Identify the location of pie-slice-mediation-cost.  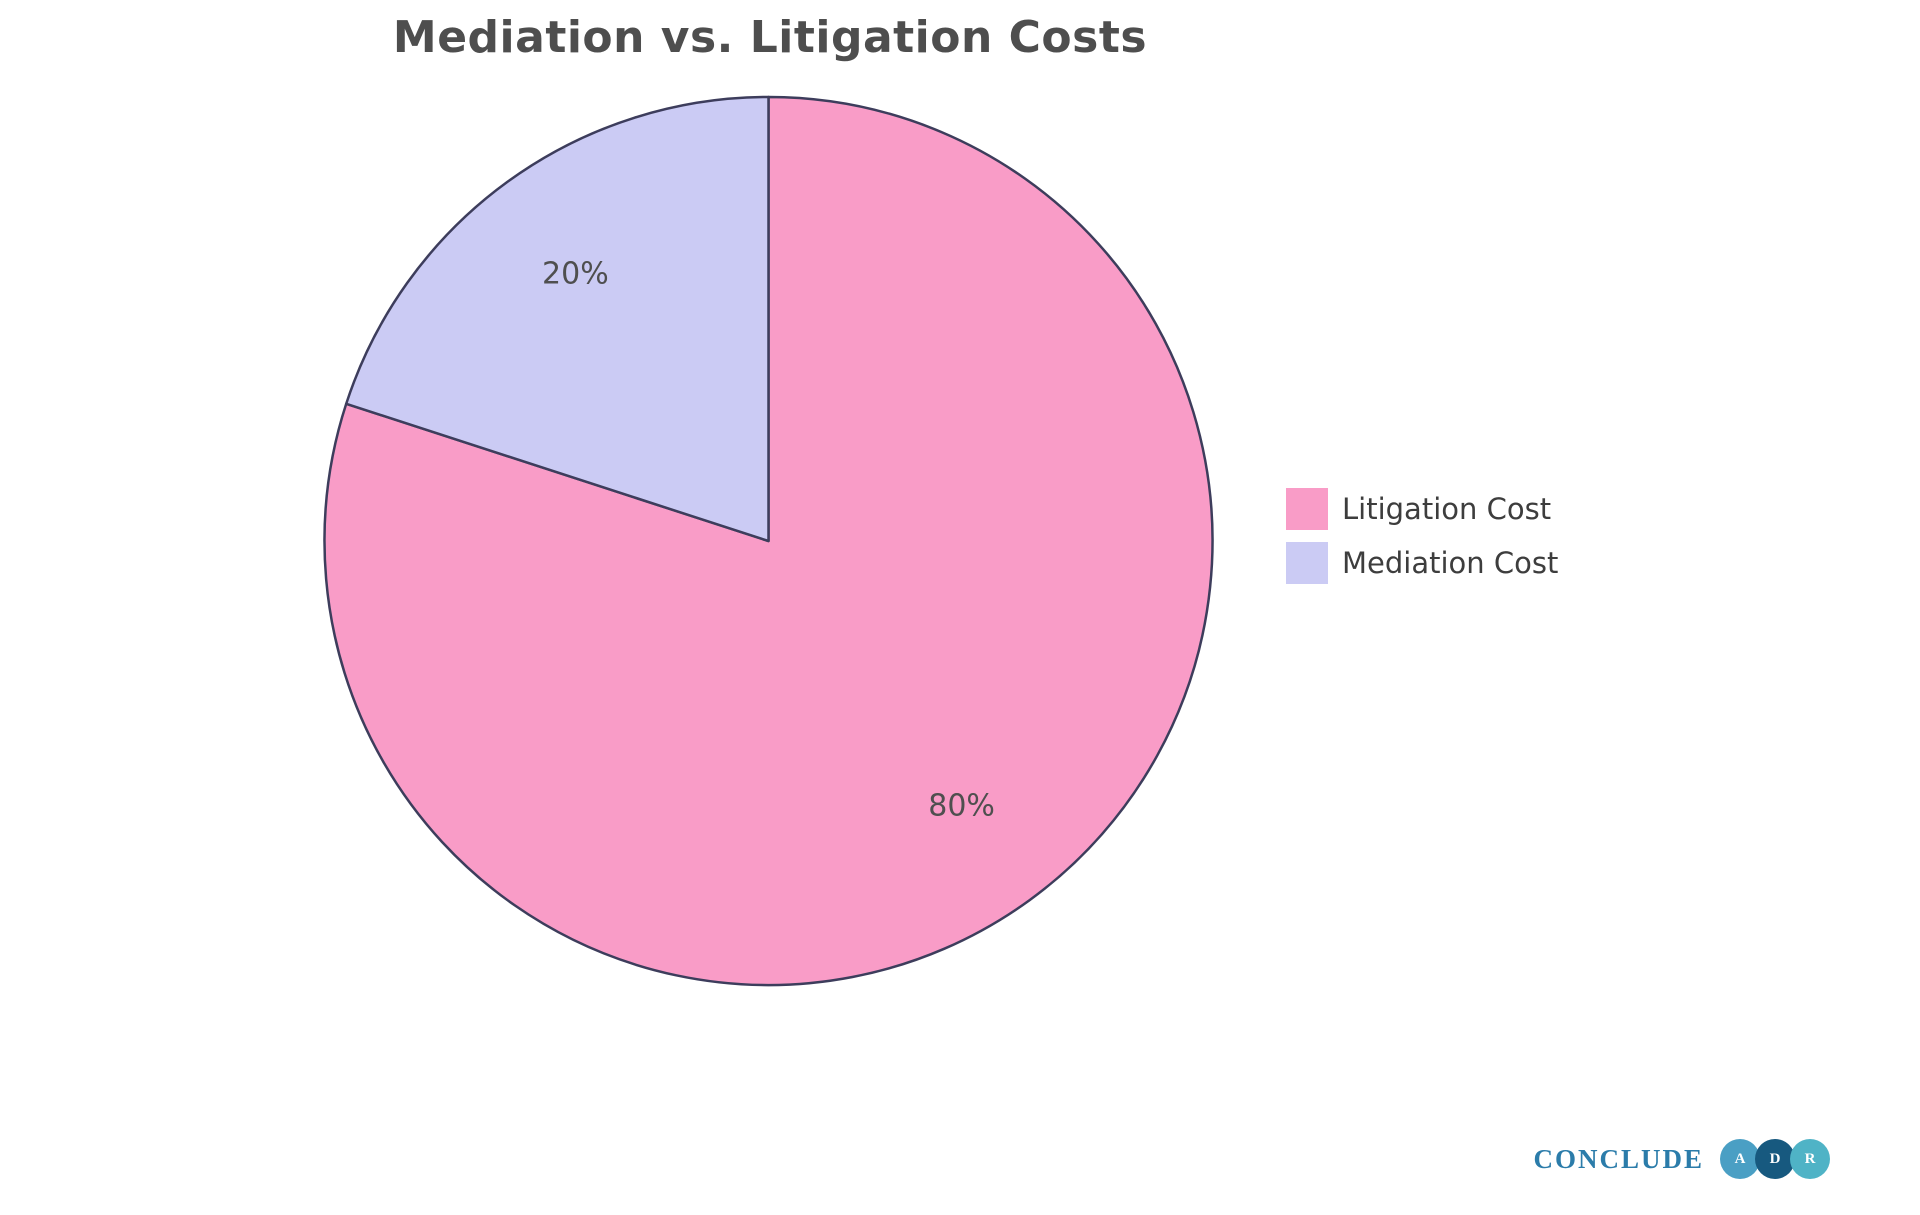
(557, 319).